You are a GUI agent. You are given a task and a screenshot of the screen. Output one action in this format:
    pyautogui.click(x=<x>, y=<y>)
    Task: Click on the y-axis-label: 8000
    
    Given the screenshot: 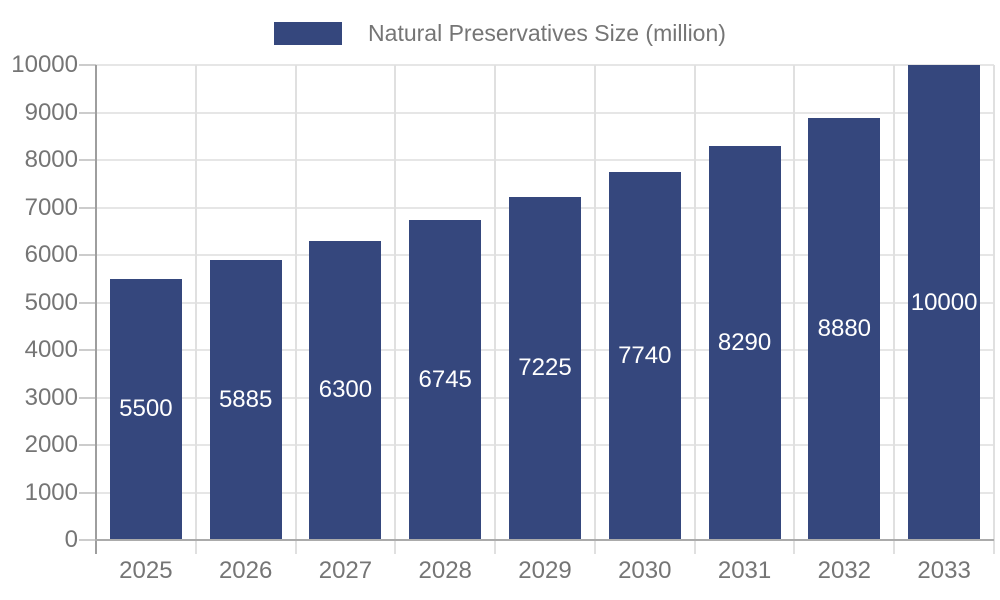 What is the action you would take?
    pyautogui.click(x=51, y=159)
    